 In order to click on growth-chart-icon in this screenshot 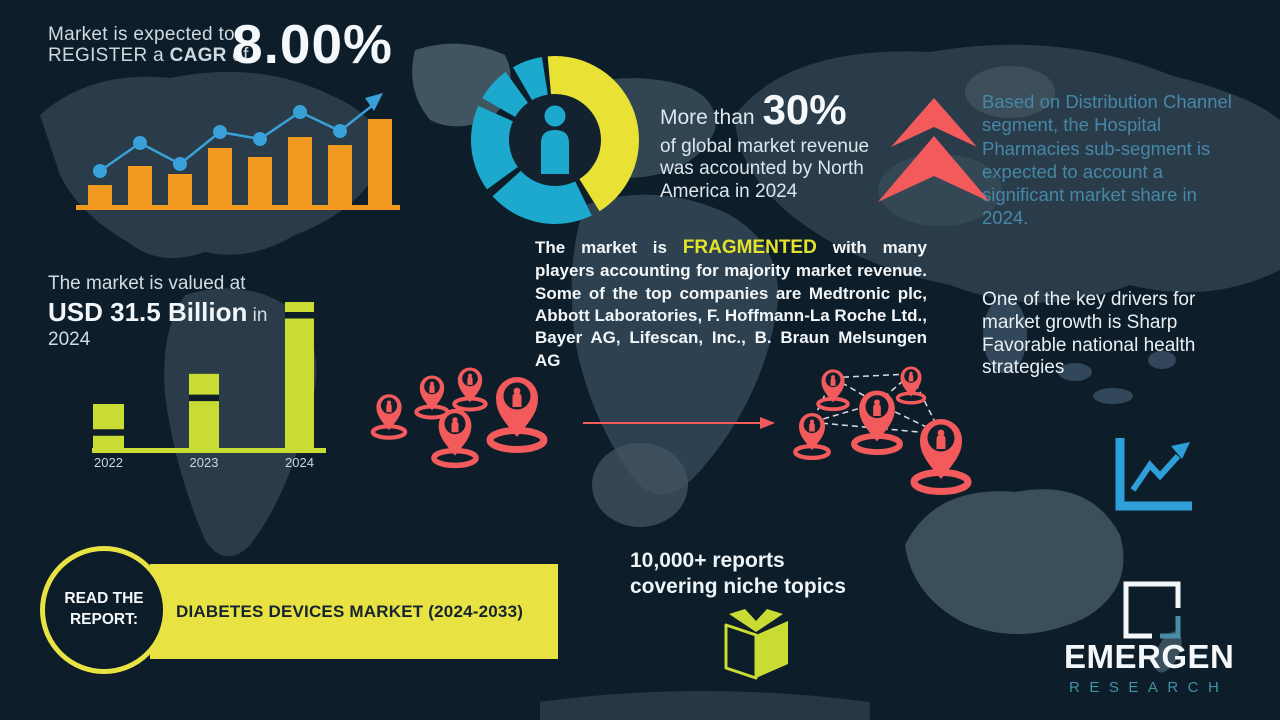, I will do `click(1153, 474)`.